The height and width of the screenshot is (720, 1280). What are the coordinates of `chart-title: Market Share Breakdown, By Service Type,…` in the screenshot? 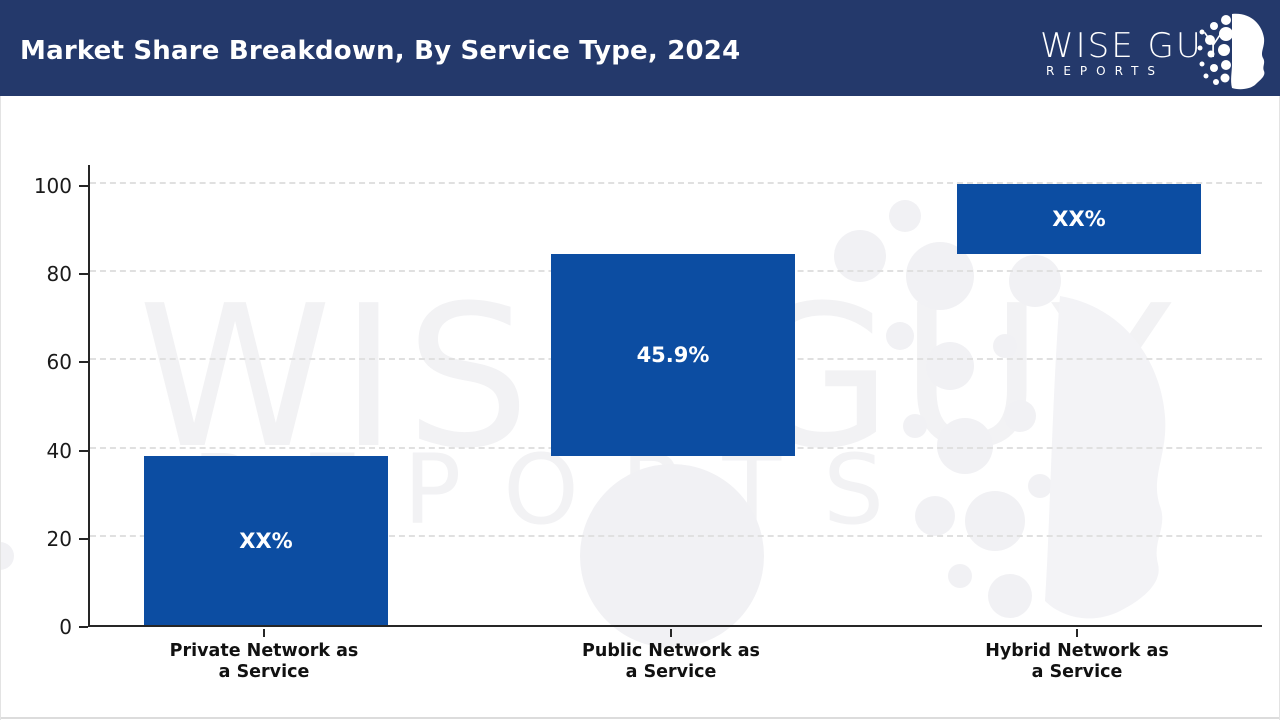 It's located at (380, 51).